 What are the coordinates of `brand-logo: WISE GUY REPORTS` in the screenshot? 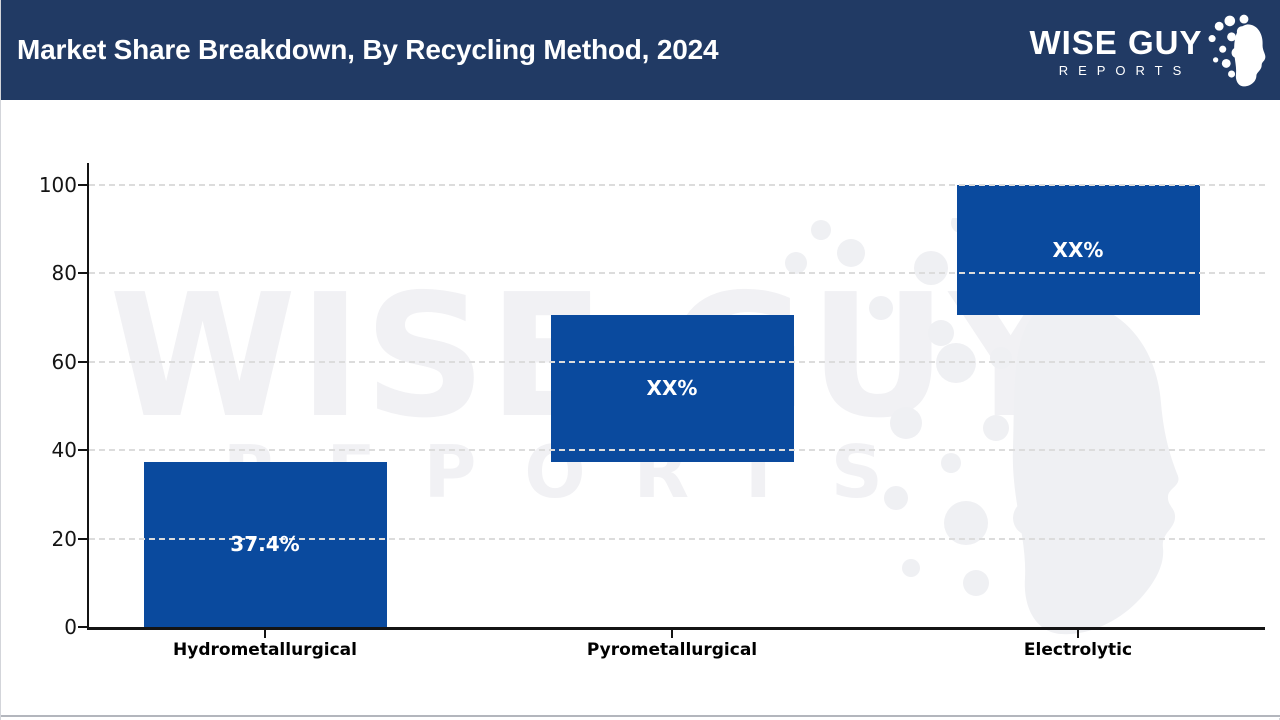 It's located at (1147, 51).